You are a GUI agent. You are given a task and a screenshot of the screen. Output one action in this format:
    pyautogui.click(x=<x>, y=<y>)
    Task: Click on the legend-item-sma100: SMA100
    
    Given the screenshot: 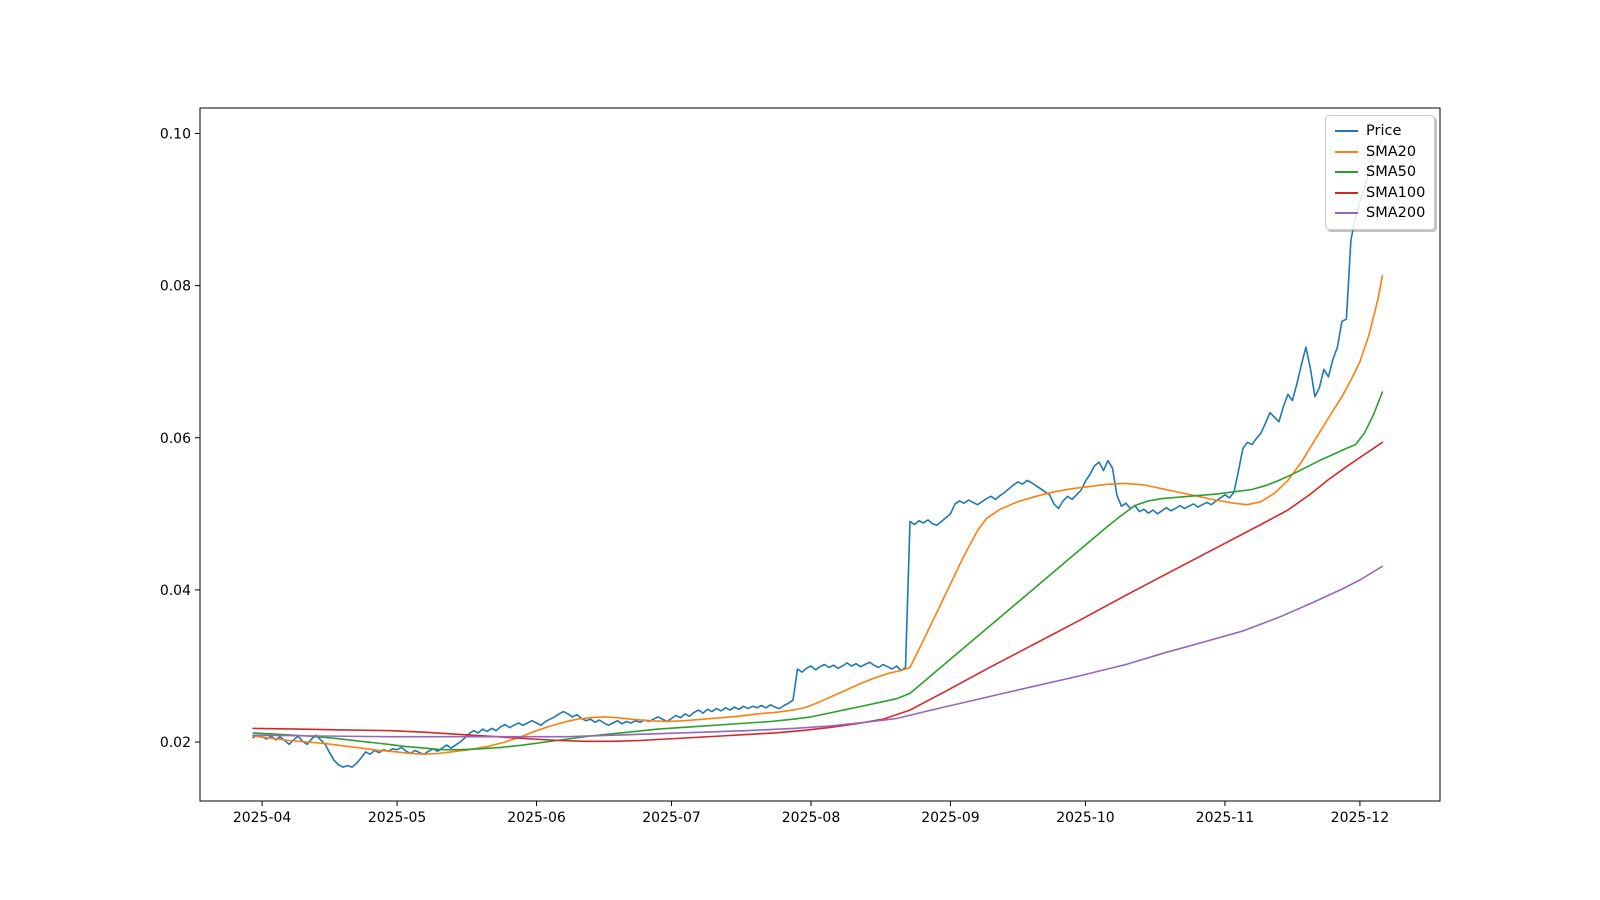 What is the action you would take?
    pyautogui.click(x=1380, y=193)
    